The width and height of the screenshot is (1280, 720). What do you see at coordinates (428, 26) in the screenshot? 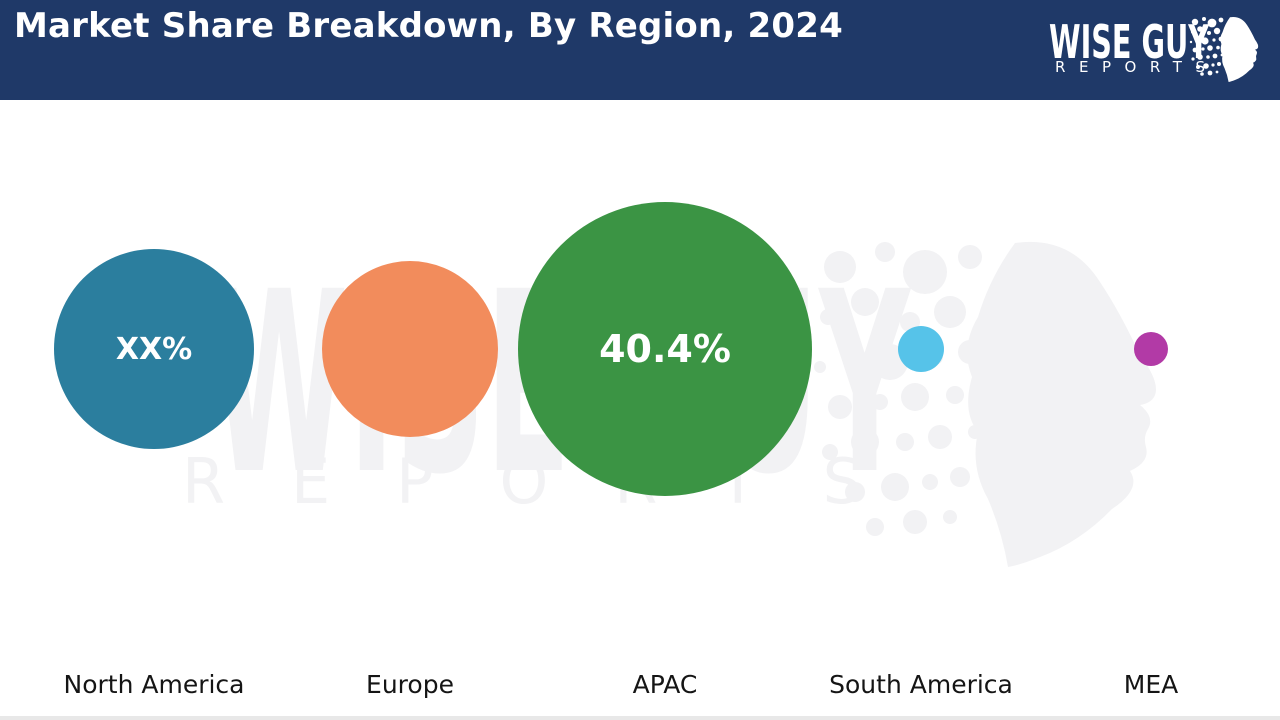
I see `page-title: Market Share Breakdown, By Region, 2024` at bounding box center [428, 26].